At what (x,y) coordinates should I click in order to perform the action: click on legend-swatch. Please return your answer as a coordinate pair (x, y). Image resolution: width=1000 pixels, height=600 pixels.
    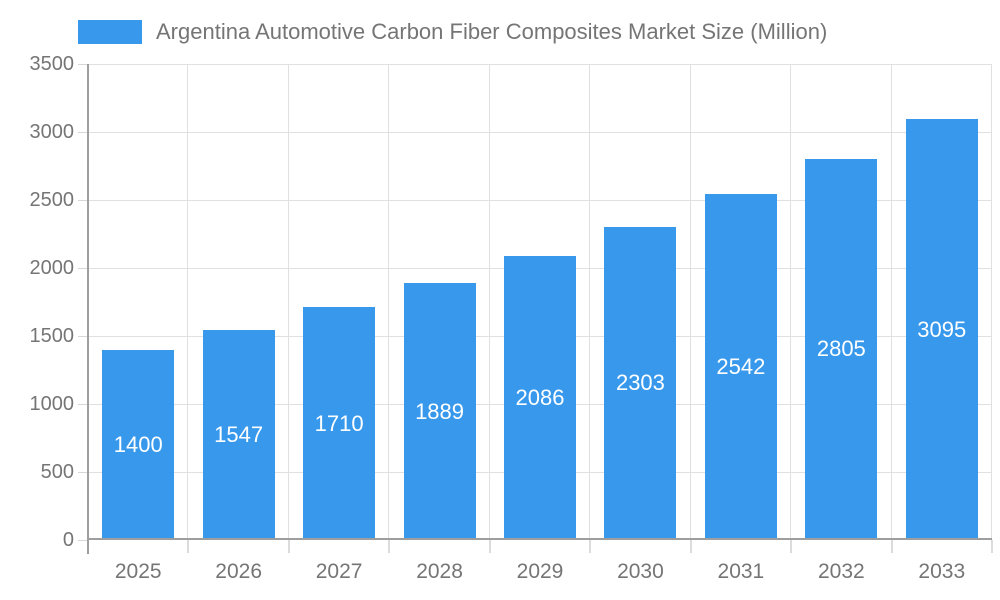
    Looking at the image, I should click on (110, 32).